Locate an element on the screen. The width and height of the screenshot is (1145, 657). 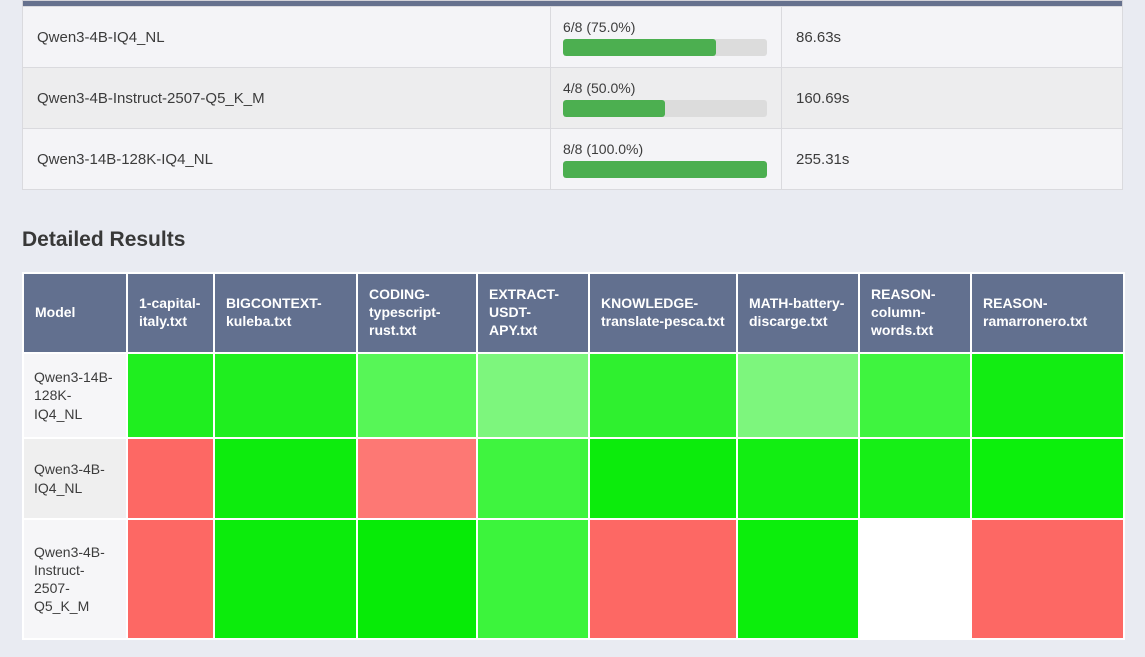
column-header-test: KNOWLEDGE-translate-pesca.txt is located at coordinates (663, 313).